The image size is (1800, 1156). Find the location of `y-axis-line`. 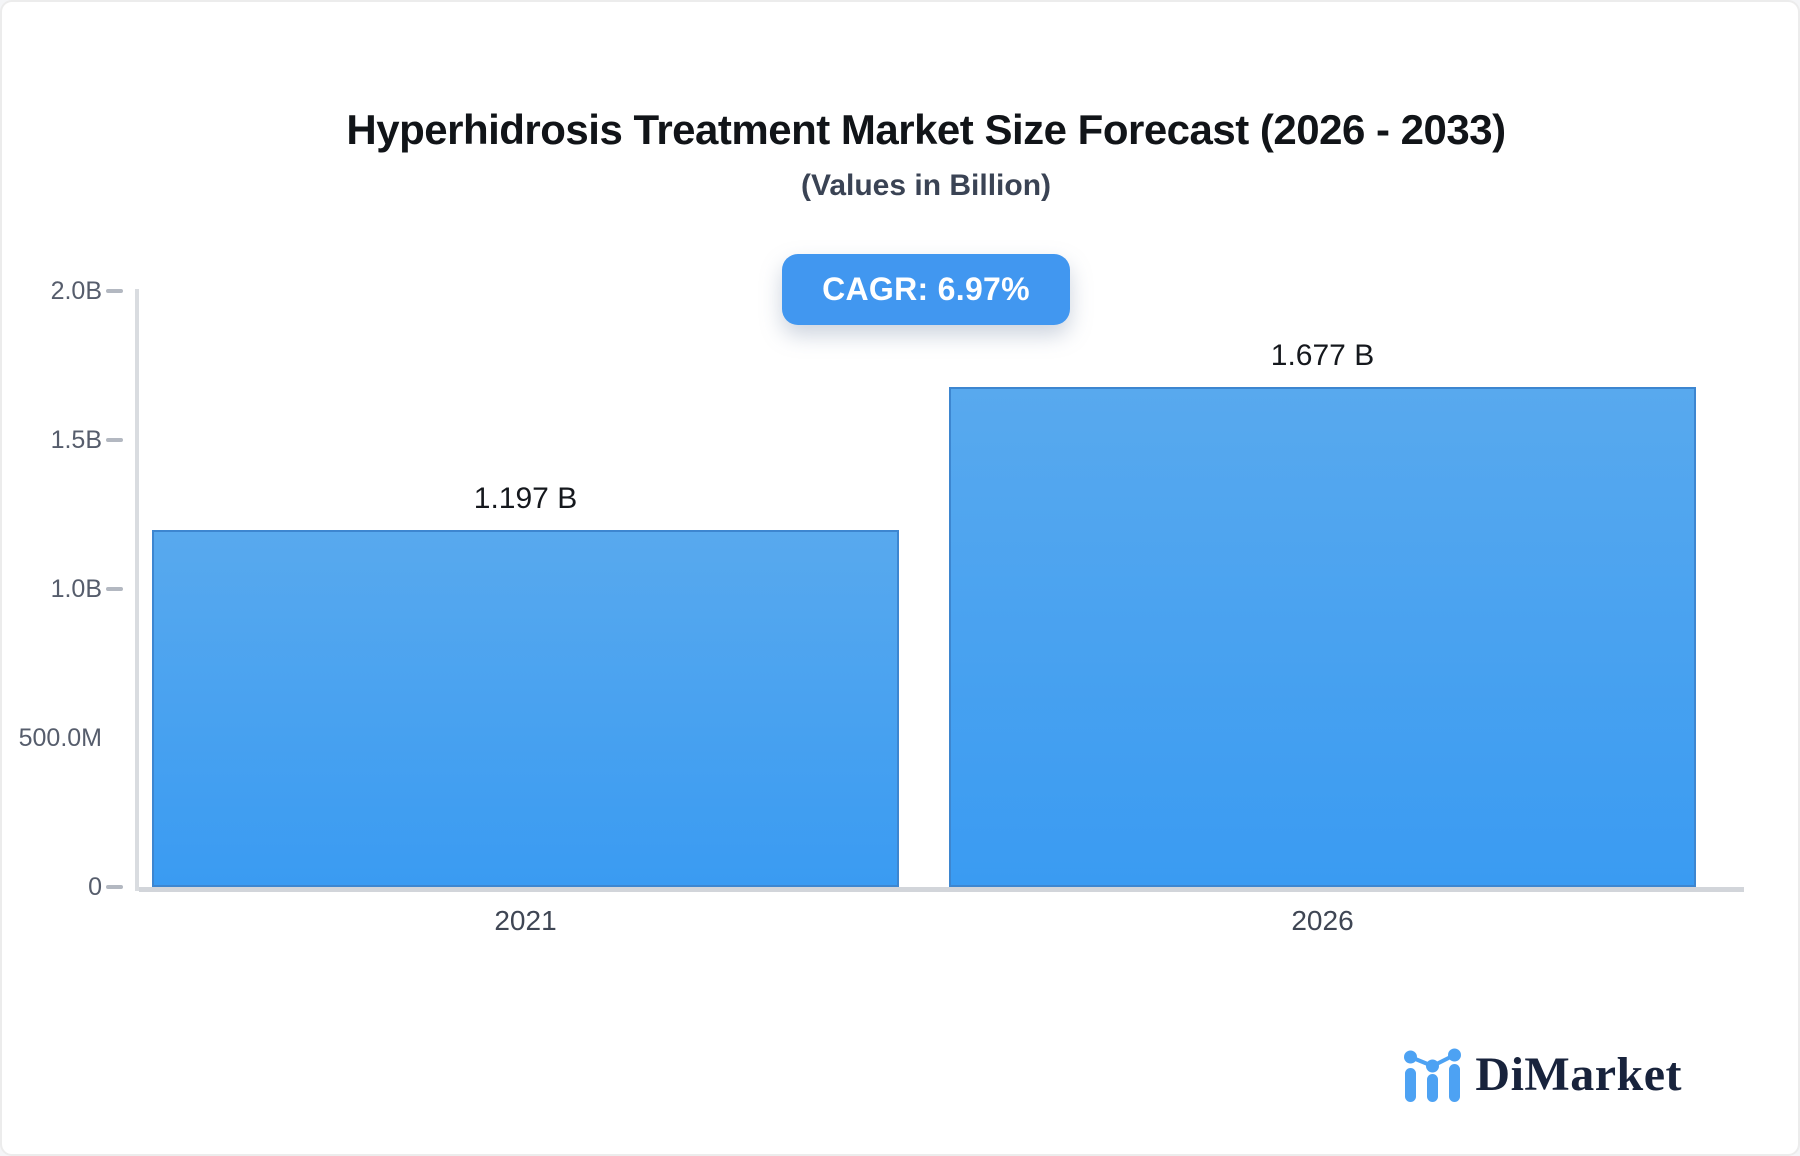

y-axis-line is located at coordinates (137, 590).